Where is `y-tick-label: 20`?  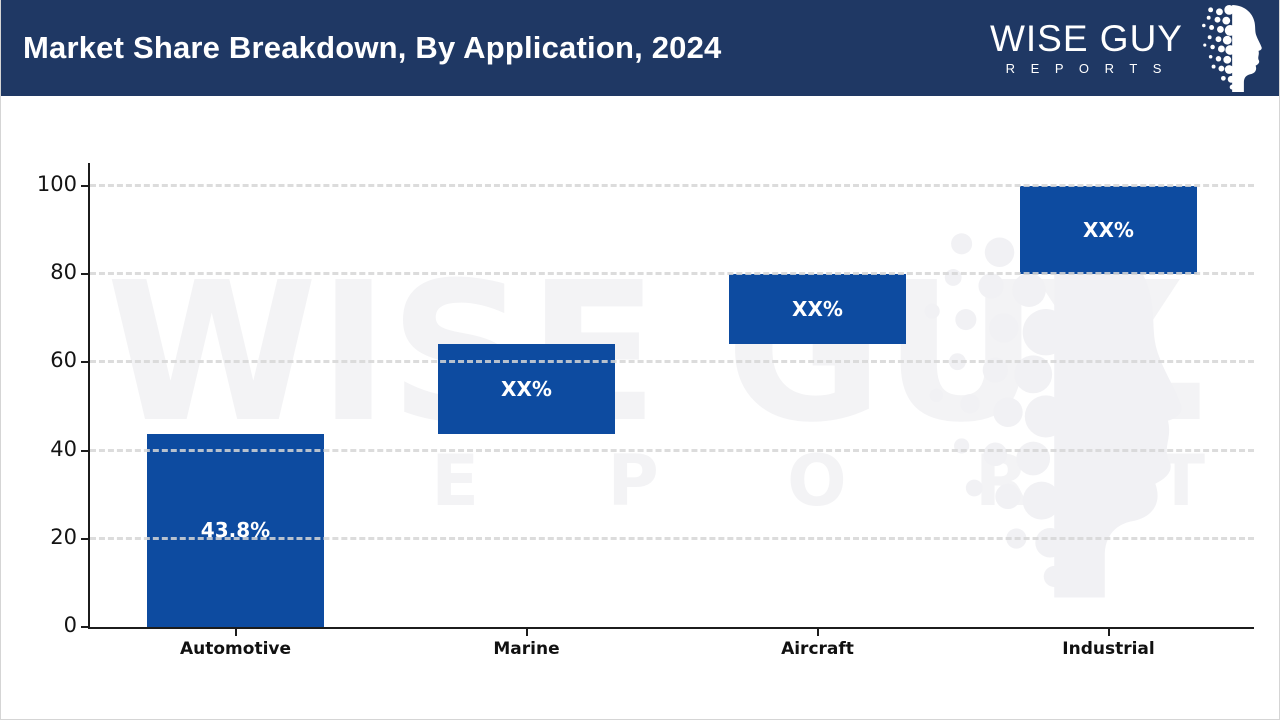 y-tick-label: 20 is located at coordinates (63, 536).